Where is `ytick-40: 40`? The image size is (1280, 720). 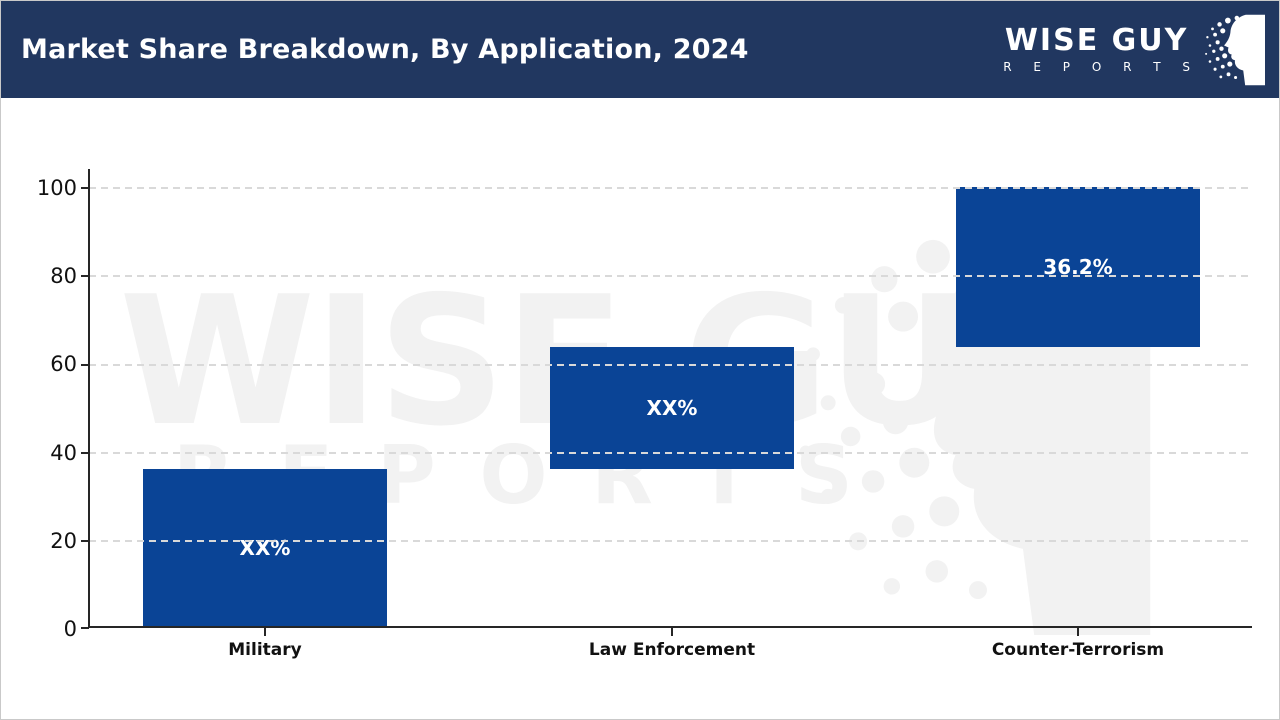
ytick-40: 40 is located at coordinates (63, 453).